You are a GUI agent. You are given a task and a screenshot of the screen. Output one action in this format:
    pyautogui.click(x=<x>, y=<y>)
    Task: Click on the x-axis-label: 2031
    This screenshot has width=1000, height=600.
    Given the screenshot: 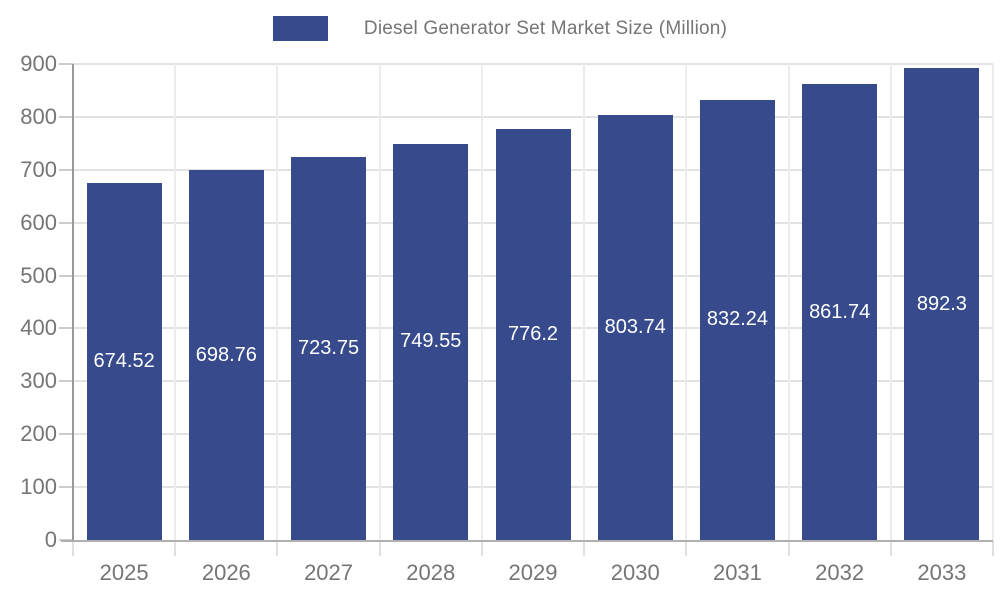 What is the action you would take?
    pyautogui.click(x=737, y=572)
    